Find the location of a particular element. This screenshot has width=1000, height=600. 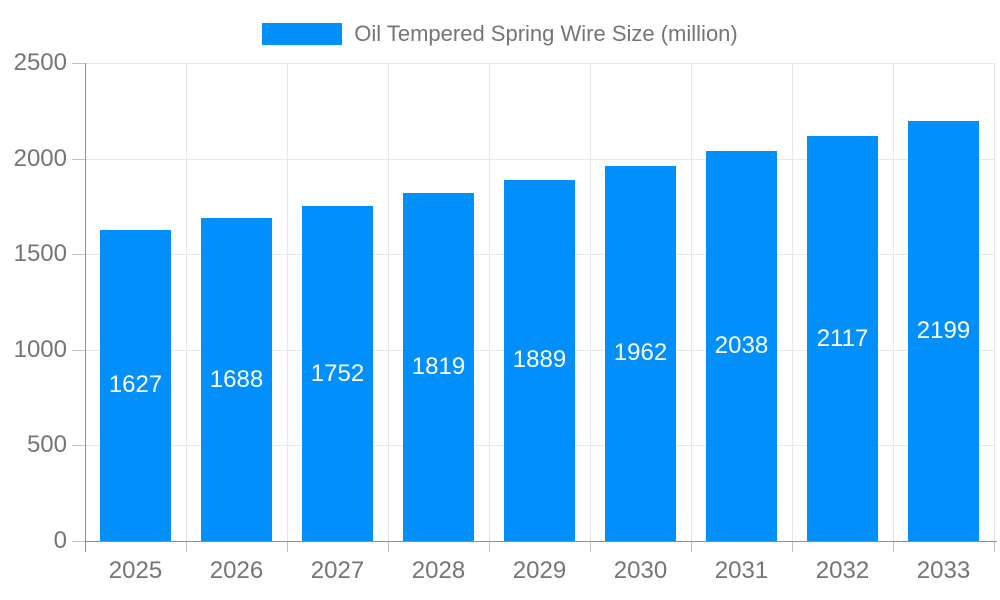

x-axis-tick-label-2028: 2028 is located at coordinates (438, 570).